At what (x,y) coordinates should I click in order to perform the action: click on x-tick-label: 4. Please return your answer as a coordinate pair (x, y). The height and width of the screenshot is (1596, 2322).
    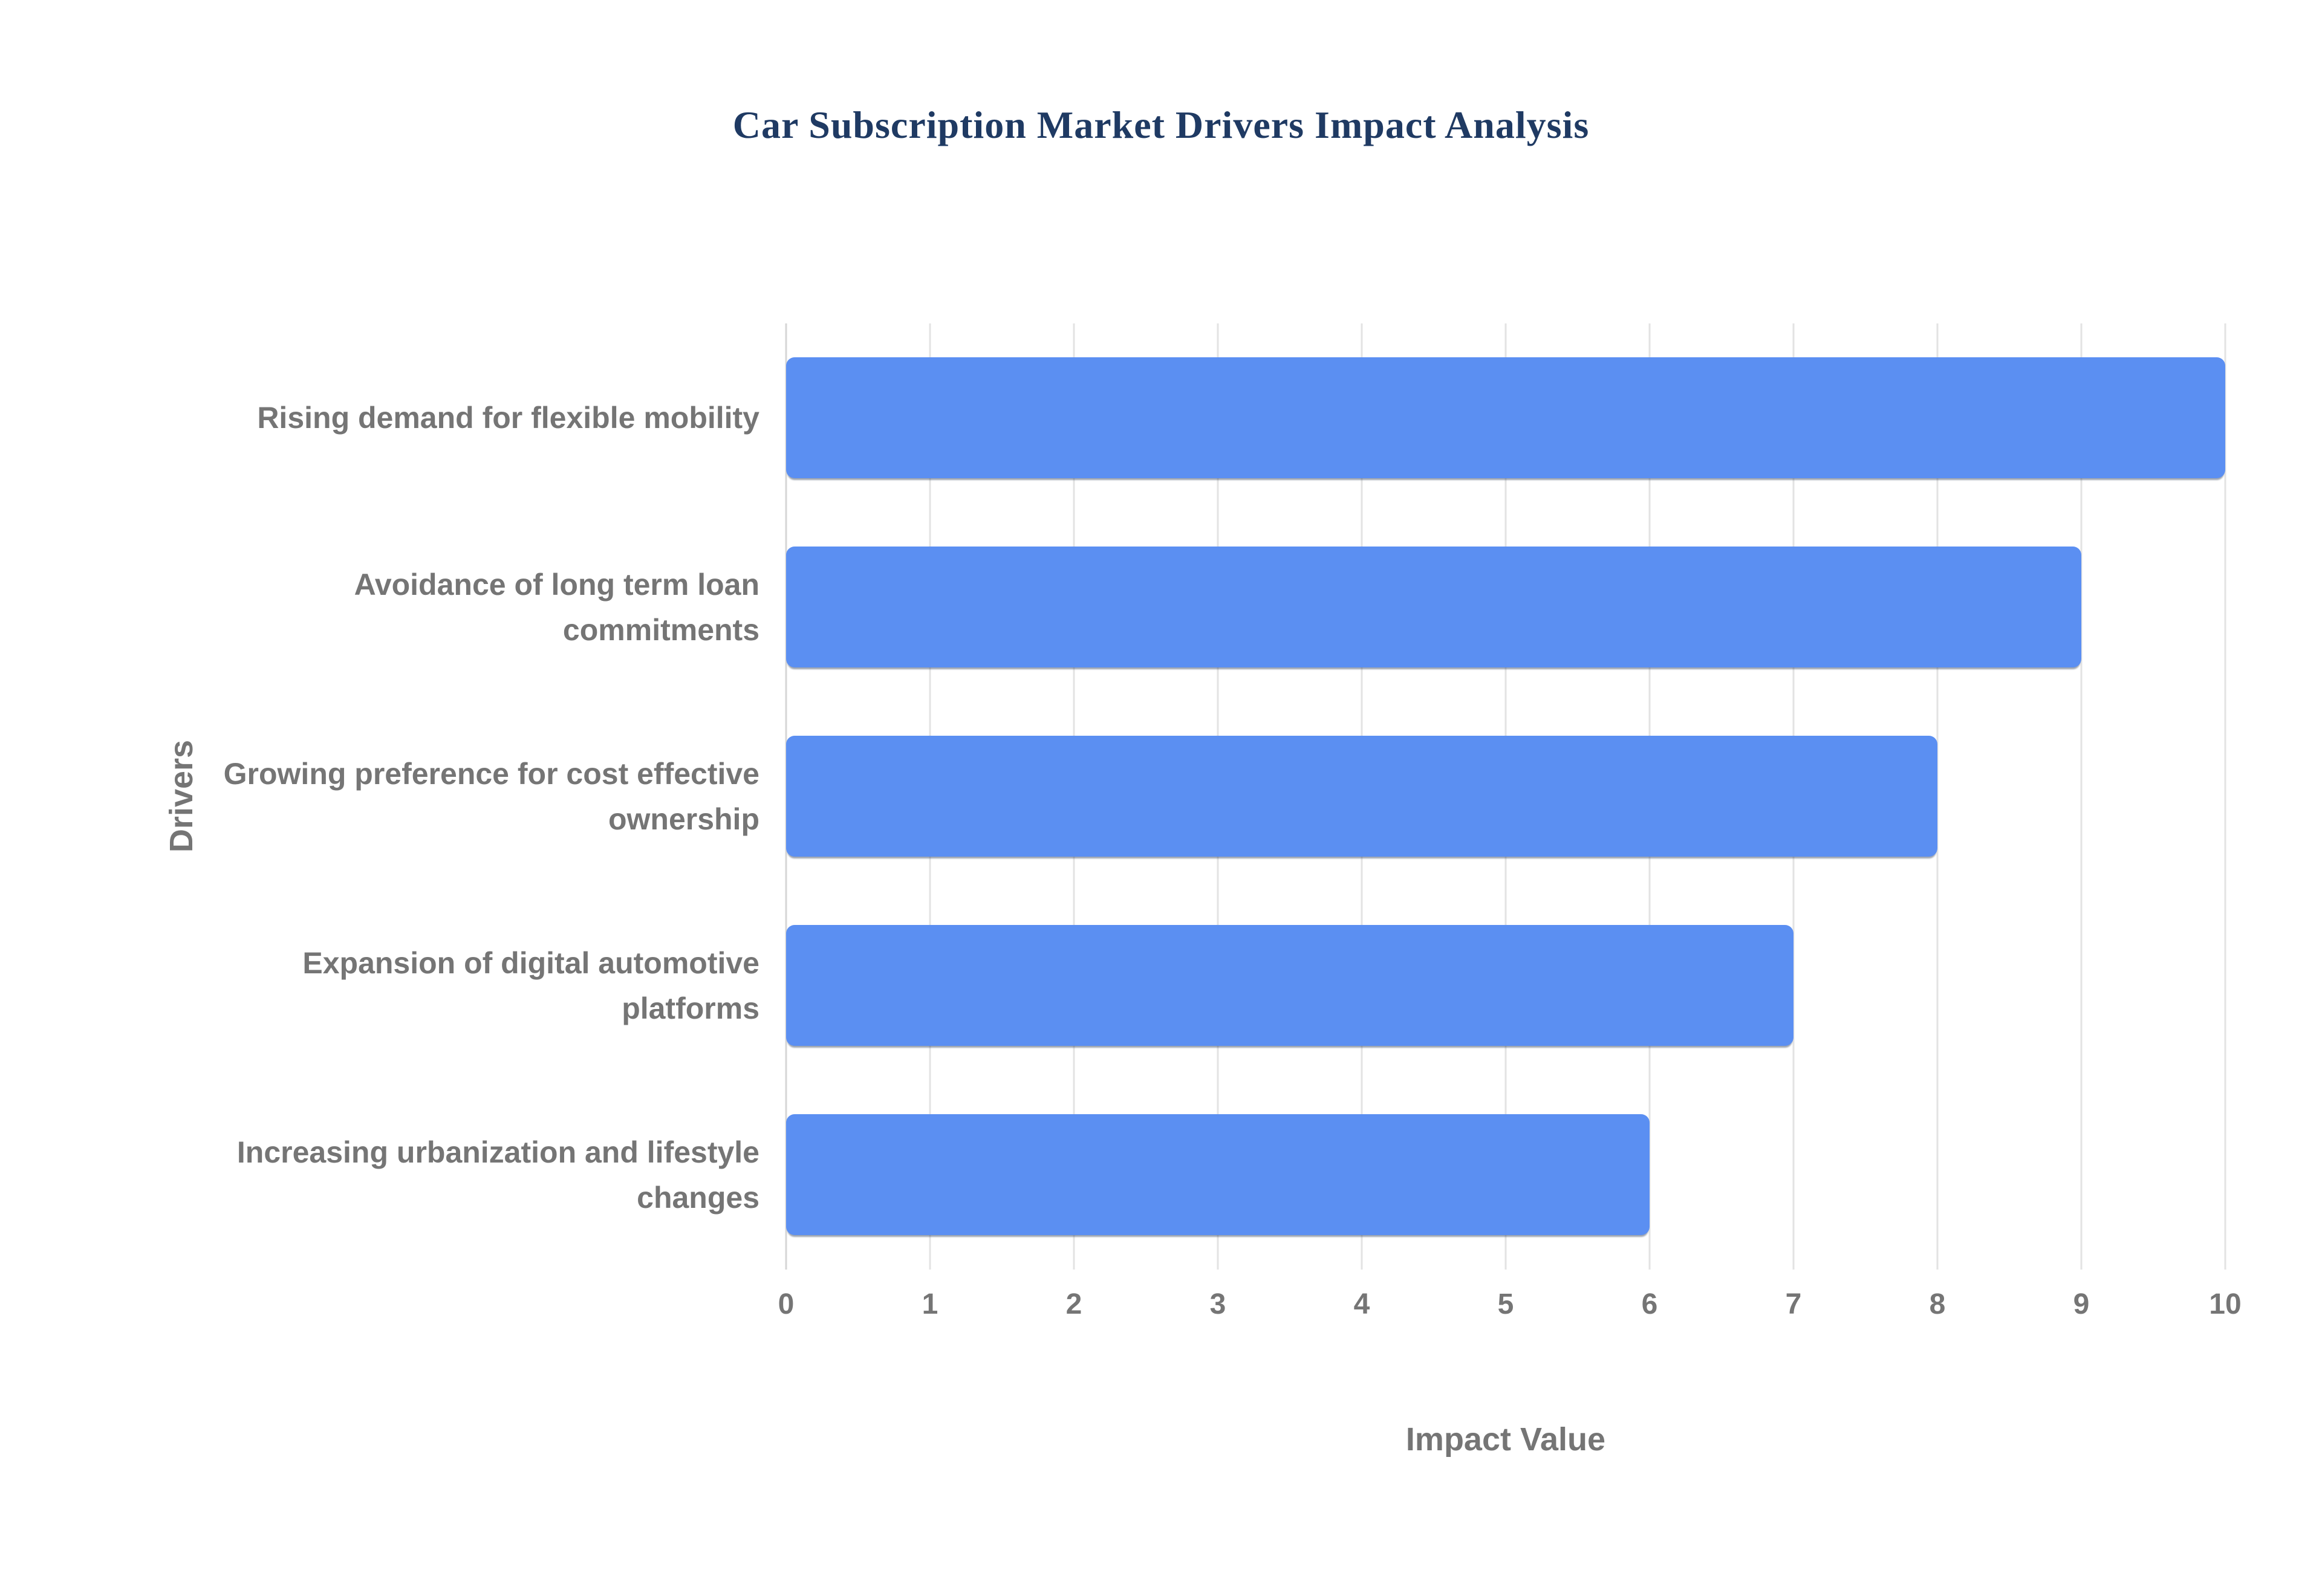
    Looking at the image, I should click on (1361, 1304).